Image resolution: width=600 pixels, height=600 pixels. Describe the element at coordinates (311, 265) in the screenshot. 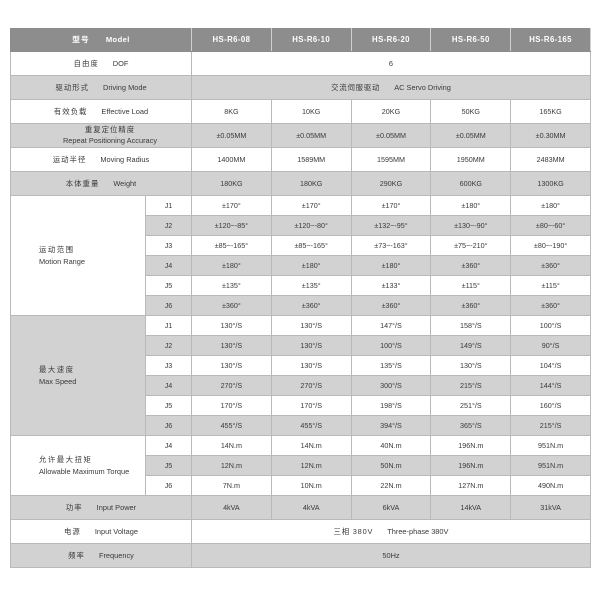

I see `motion-range-value-J4-2: ±180°` at that location.